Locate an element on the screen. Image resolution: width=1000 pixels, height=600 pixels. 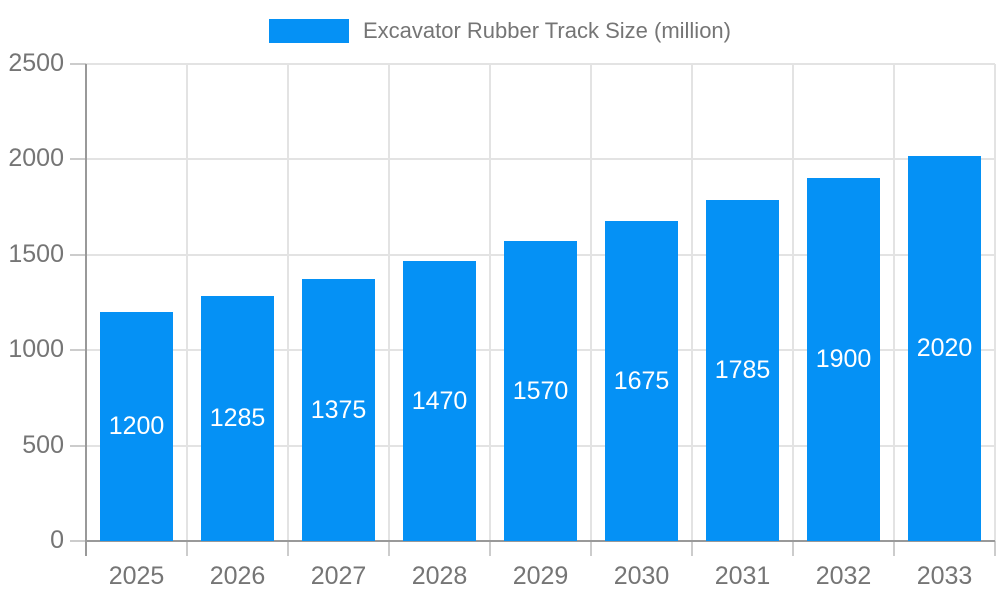
bar-value-label: 1570 is located at coordinates (540, 390).